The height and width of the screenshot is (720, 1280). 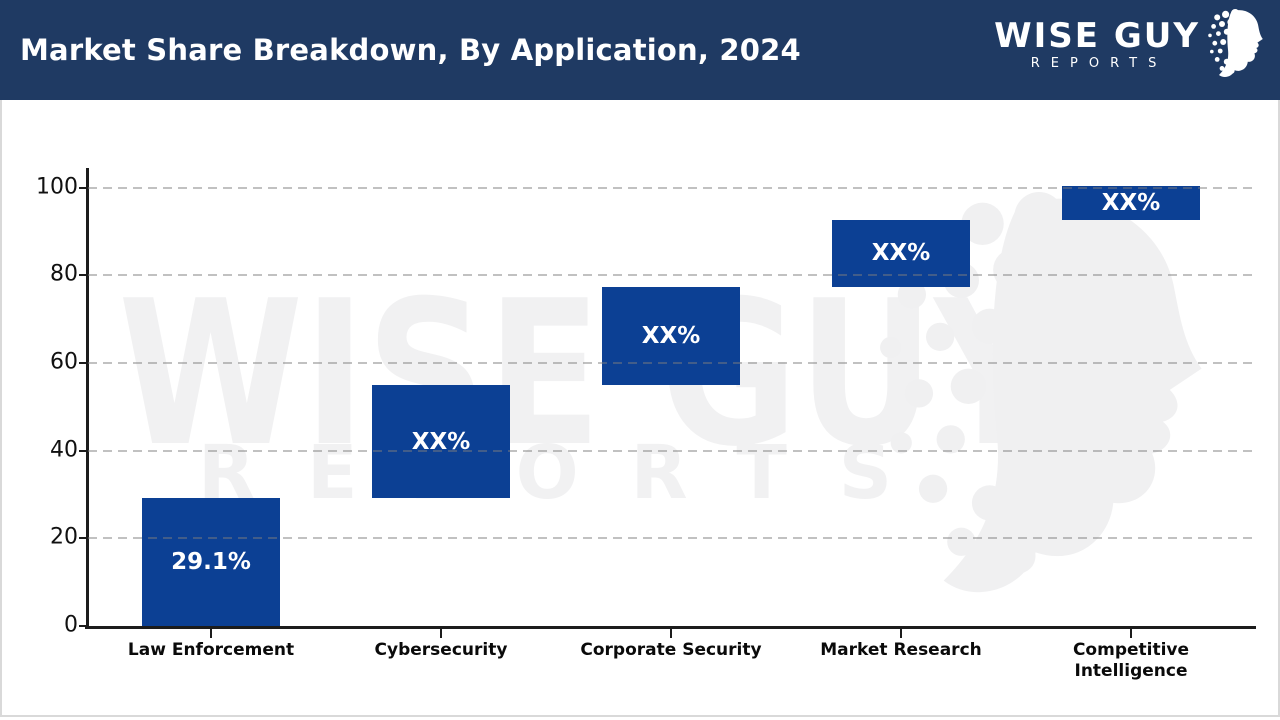 I want to click on x-category-label: Corporate Security, so click(x=671, y=650).